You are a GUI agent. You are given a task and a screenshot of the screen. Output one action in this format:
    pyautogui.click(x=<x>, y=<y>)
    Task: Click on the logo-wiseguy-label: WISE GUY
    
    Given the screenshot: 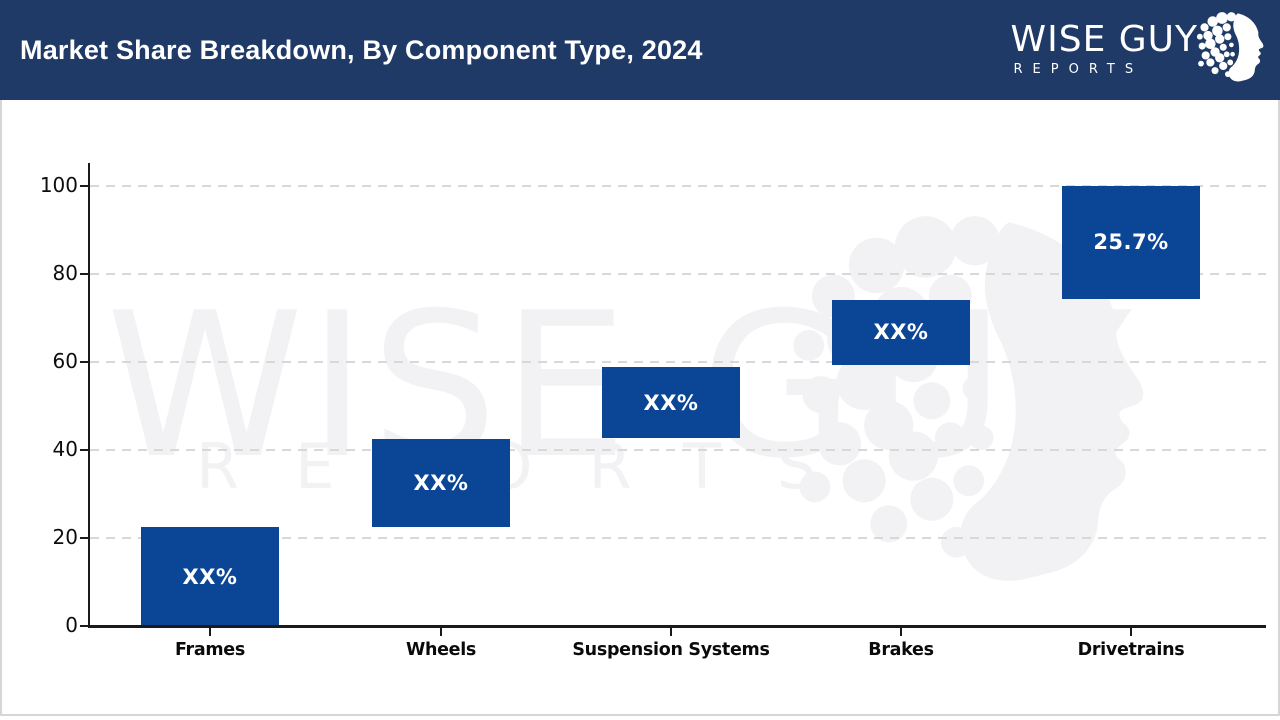 What is the action you would take?
    pyautogui.click(x=1104, y=39)
    